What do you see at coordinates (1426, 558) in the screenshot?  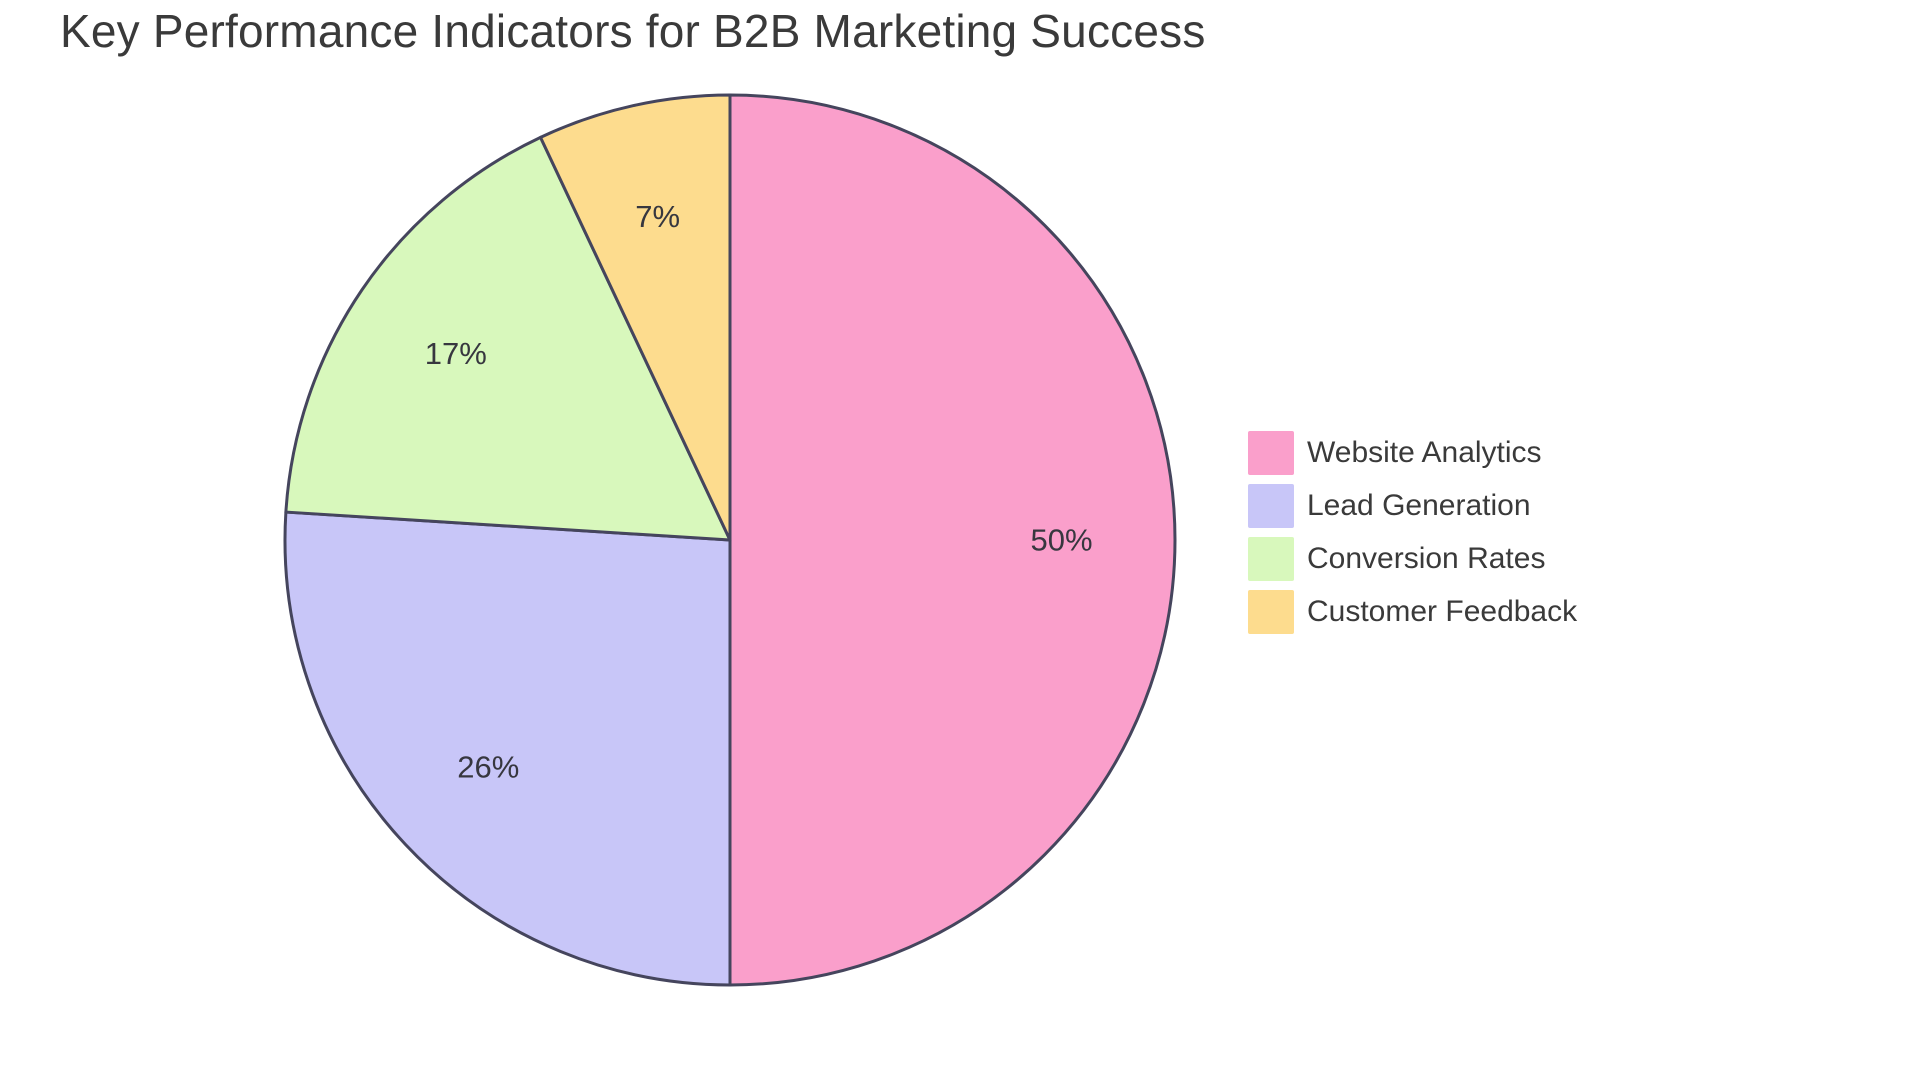 I see `legend-item-label: Conversion Rates` at bounding box center [1426, 558].